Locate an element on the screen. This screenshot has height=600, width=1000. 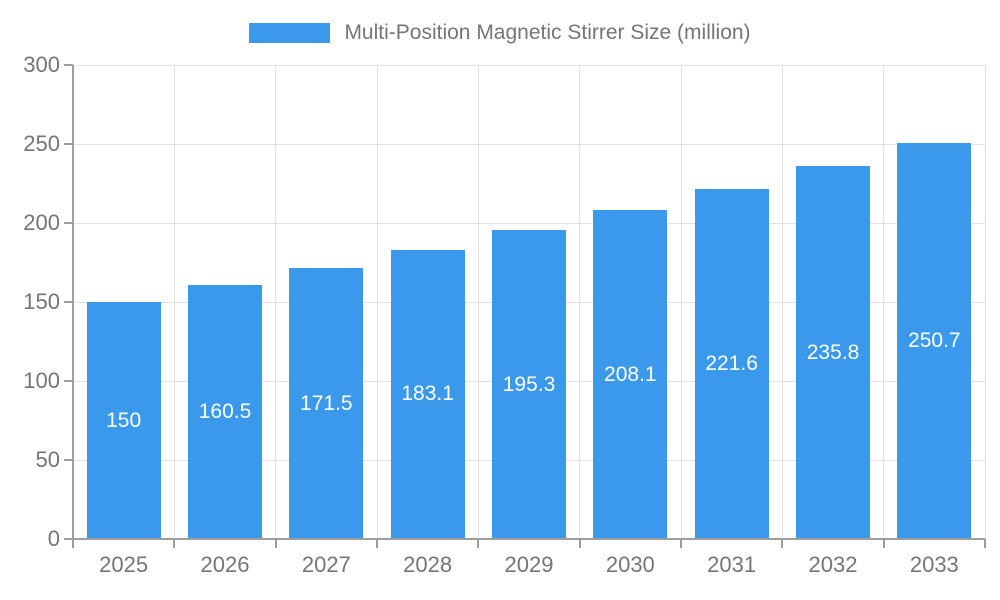
x-tick-label: 2033 is located at coordinates (934, 564).